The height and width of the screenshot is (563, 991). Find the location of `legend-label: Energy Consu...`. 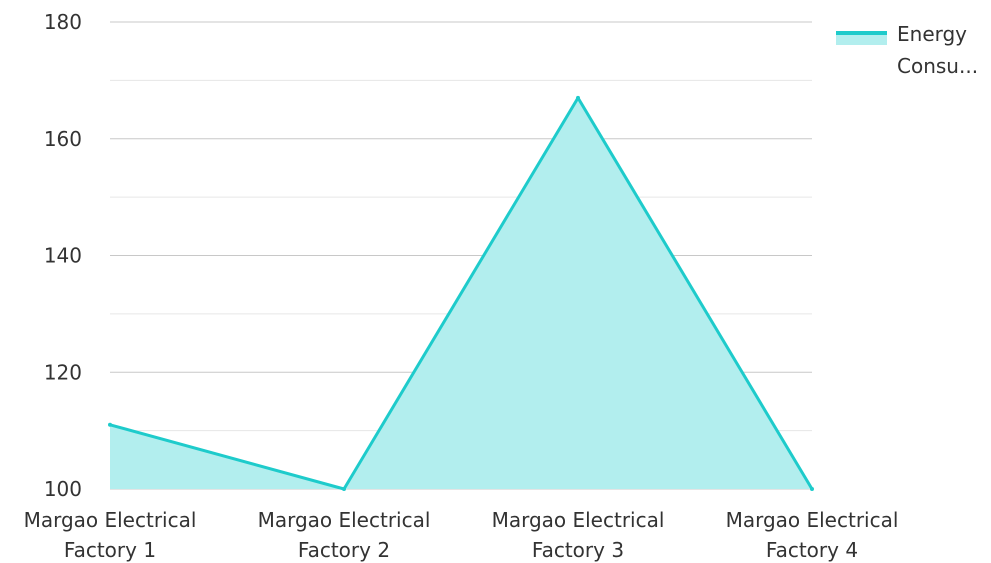

legend-label: Energy Consu... is located at coordinates (937, 50).